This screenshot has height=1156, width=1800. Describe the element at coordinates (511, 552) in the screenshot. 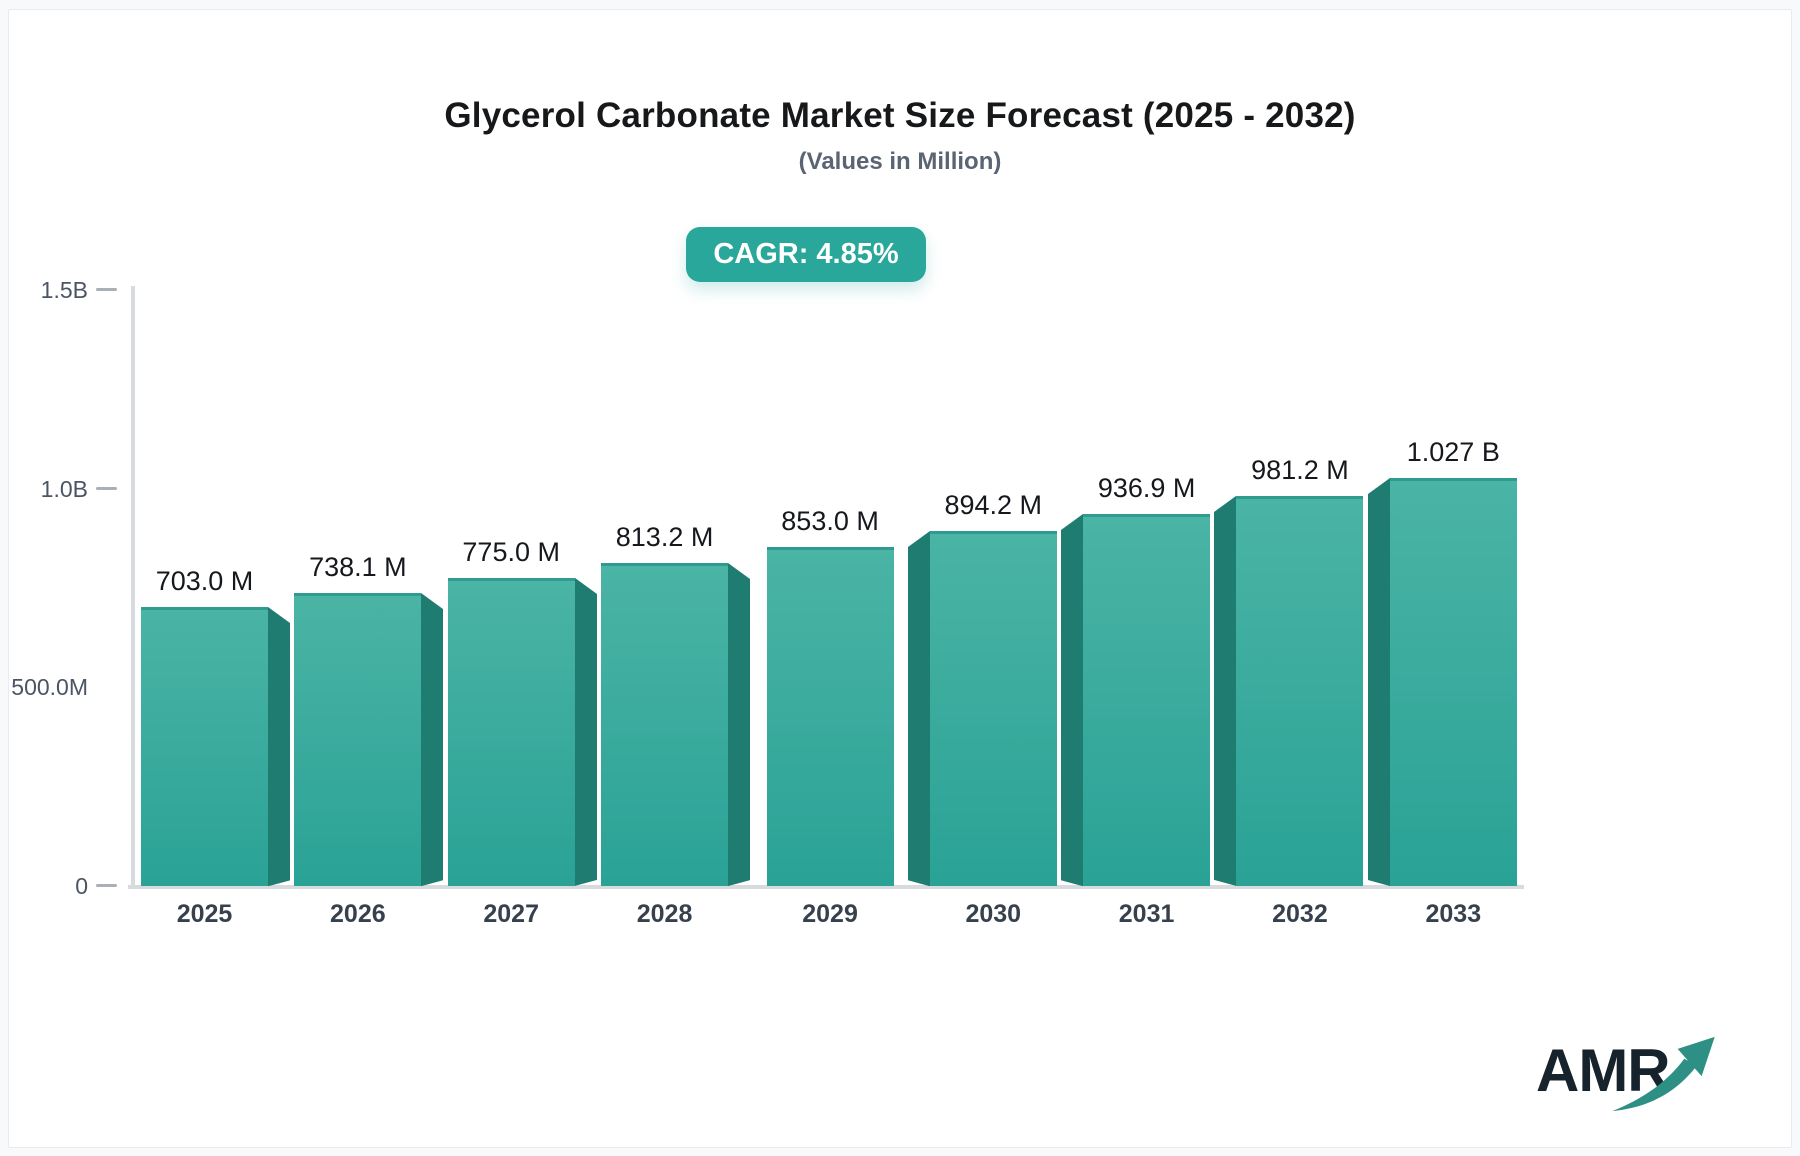

I see `bar-value-label: 775.0 M` at that location.